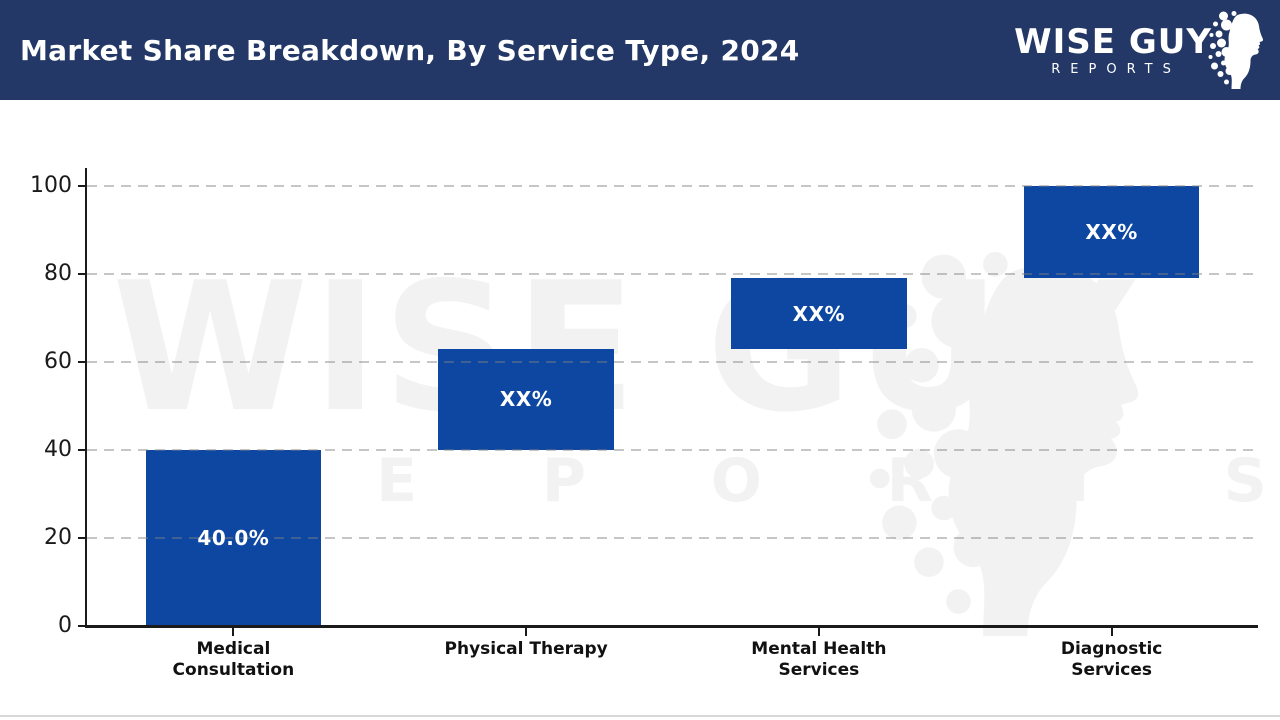 This screenshot has width=1280, height=720. What do you see at coordinates (58, 449) in the screenshot?
I see `y-tick-label: 40` at bounding box center [58, 449].